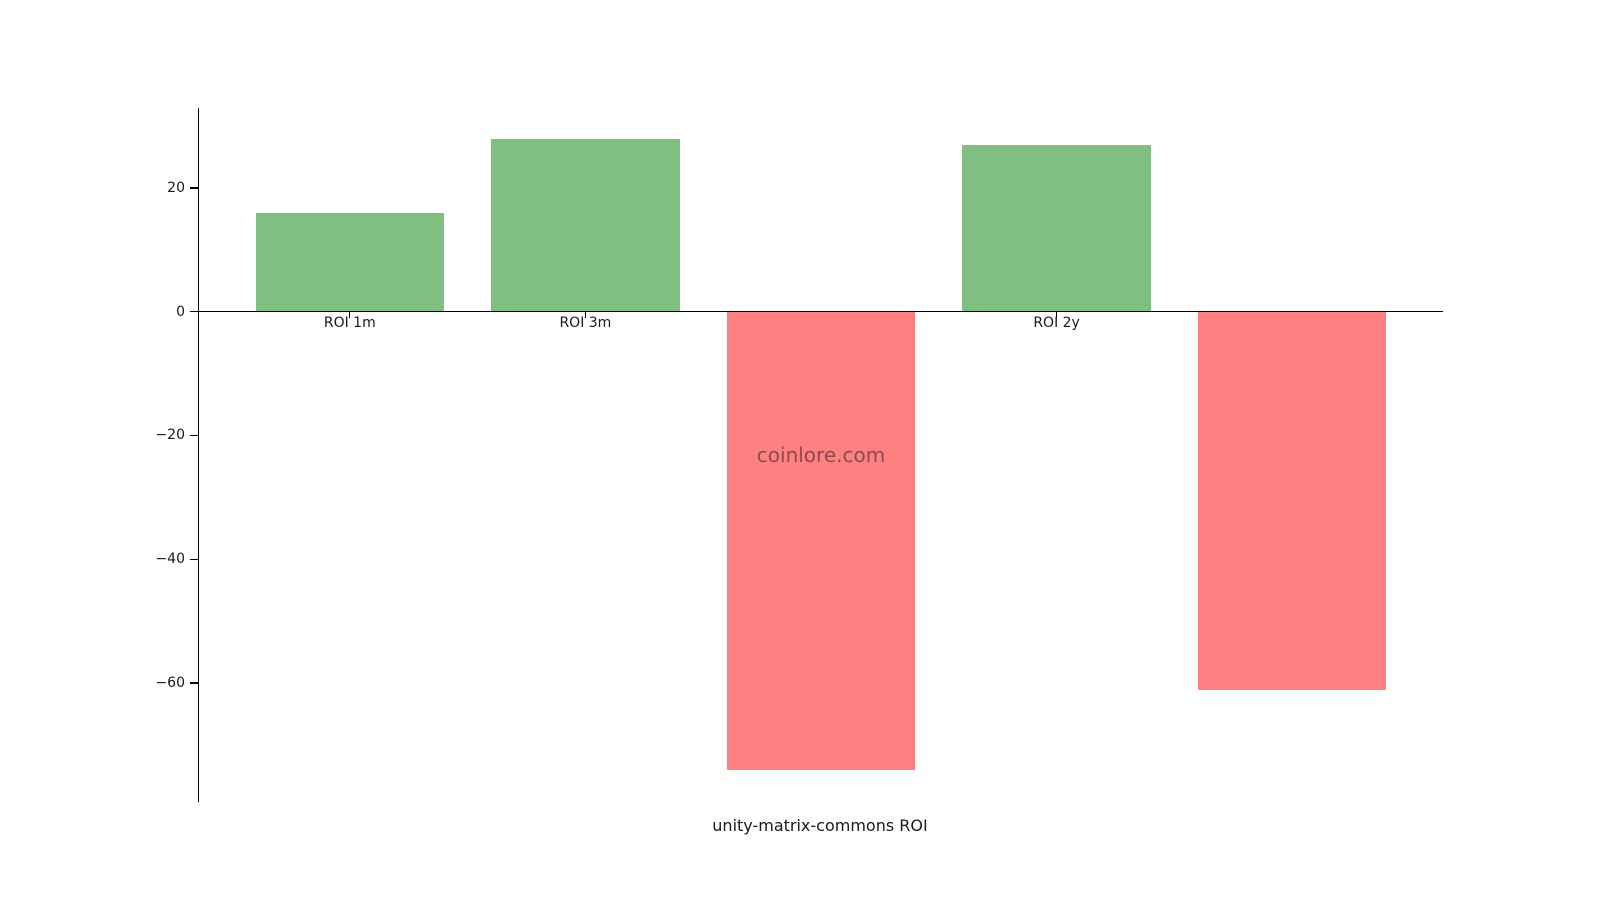 This screenshot has width=1600, height=900. What do you see at coordinates (349, 322) in the screenshot?
I see `x-tick-label-roi-1m: ROI 1m` at bounding box center [349, 322].